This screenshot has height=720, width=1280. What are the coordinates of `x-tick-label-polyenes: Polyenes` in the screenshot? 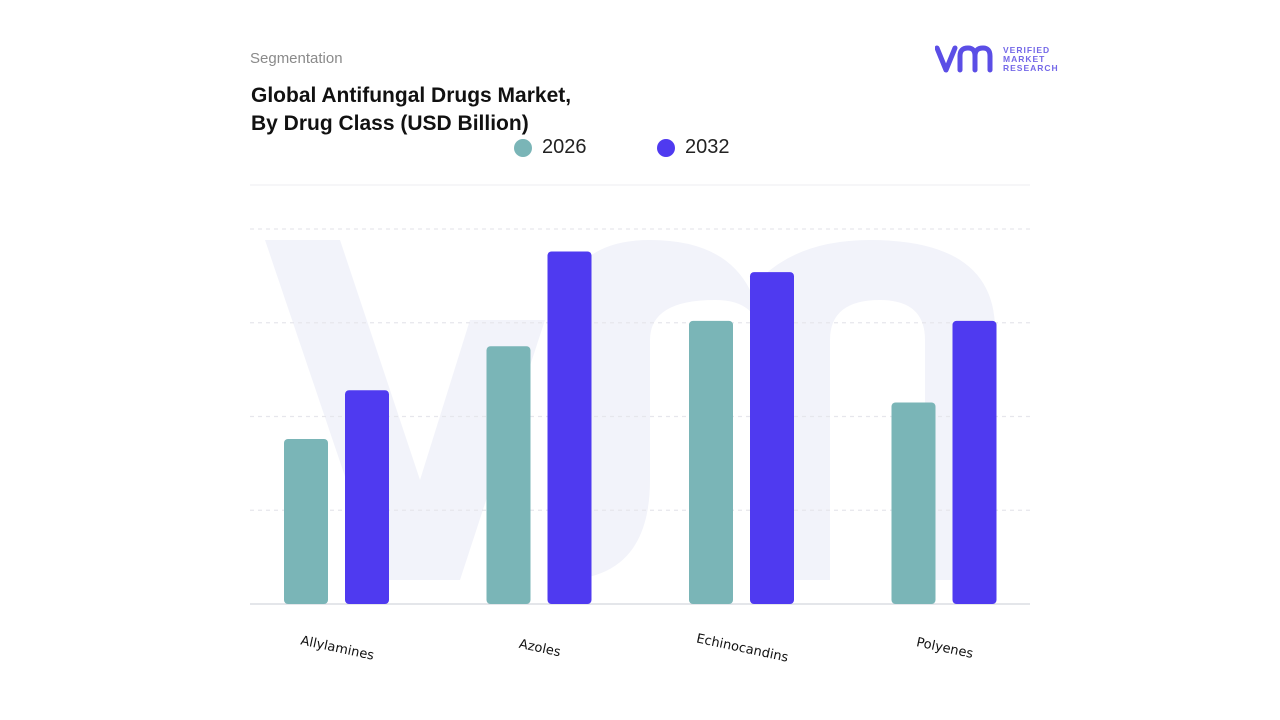 It's located at (945, 648).